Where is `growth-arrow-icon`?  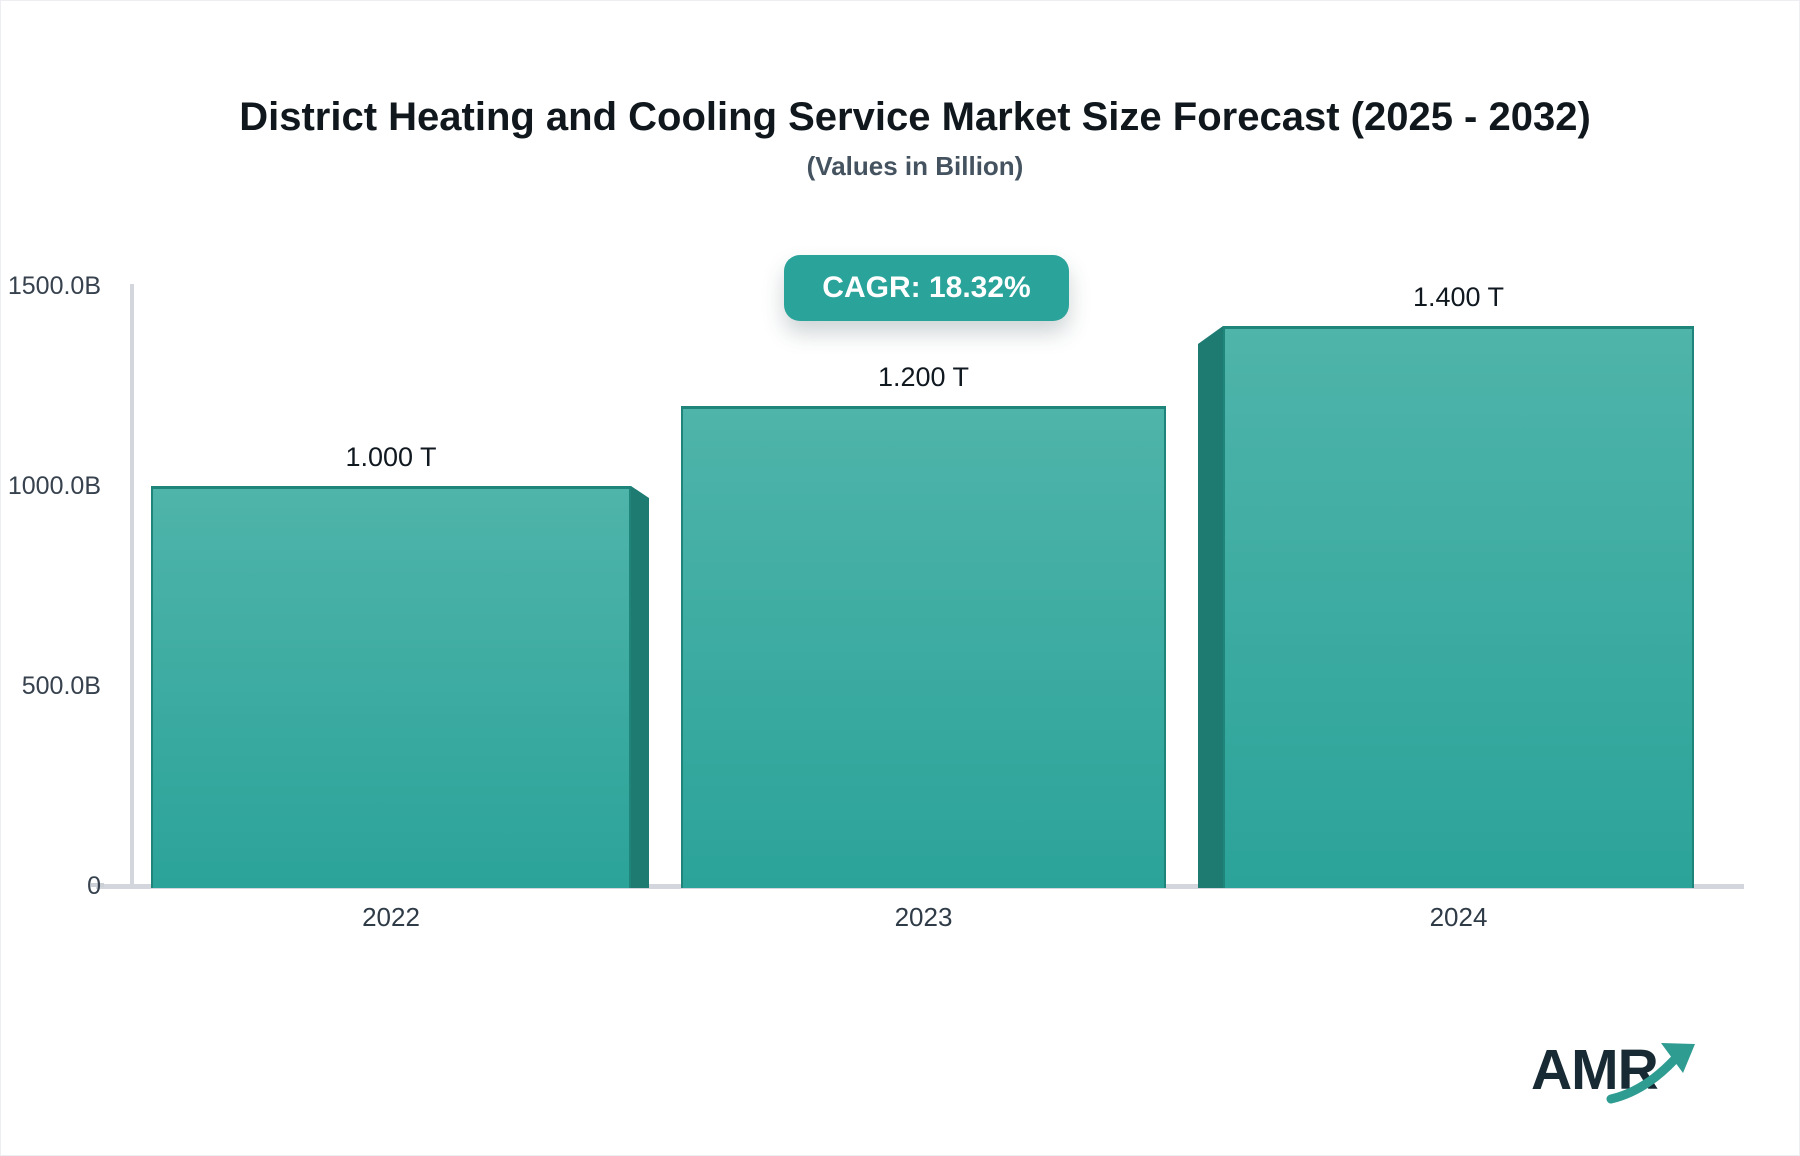 growth-arrow-icon is located at coordinates (1650, 1073).